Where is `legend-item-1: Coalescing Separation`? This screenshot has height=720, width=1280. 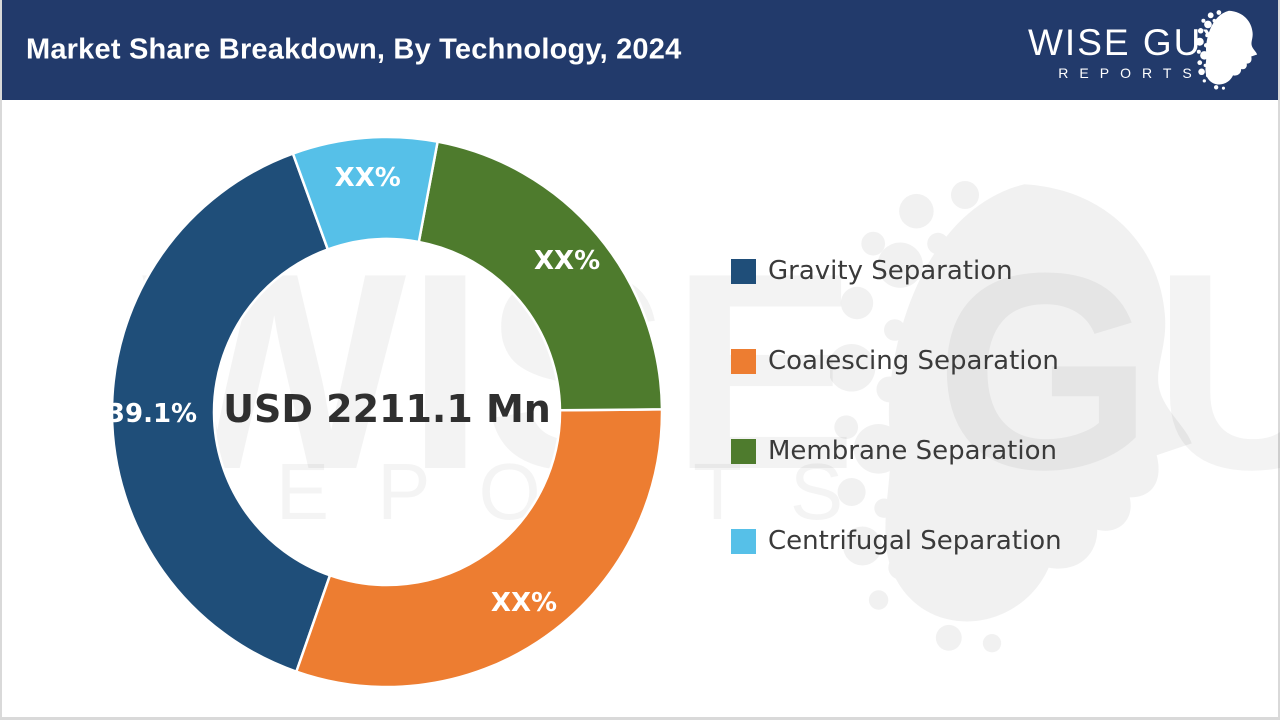
legend-item-1: Coalescing Separation is located at coordinates (896, 361).